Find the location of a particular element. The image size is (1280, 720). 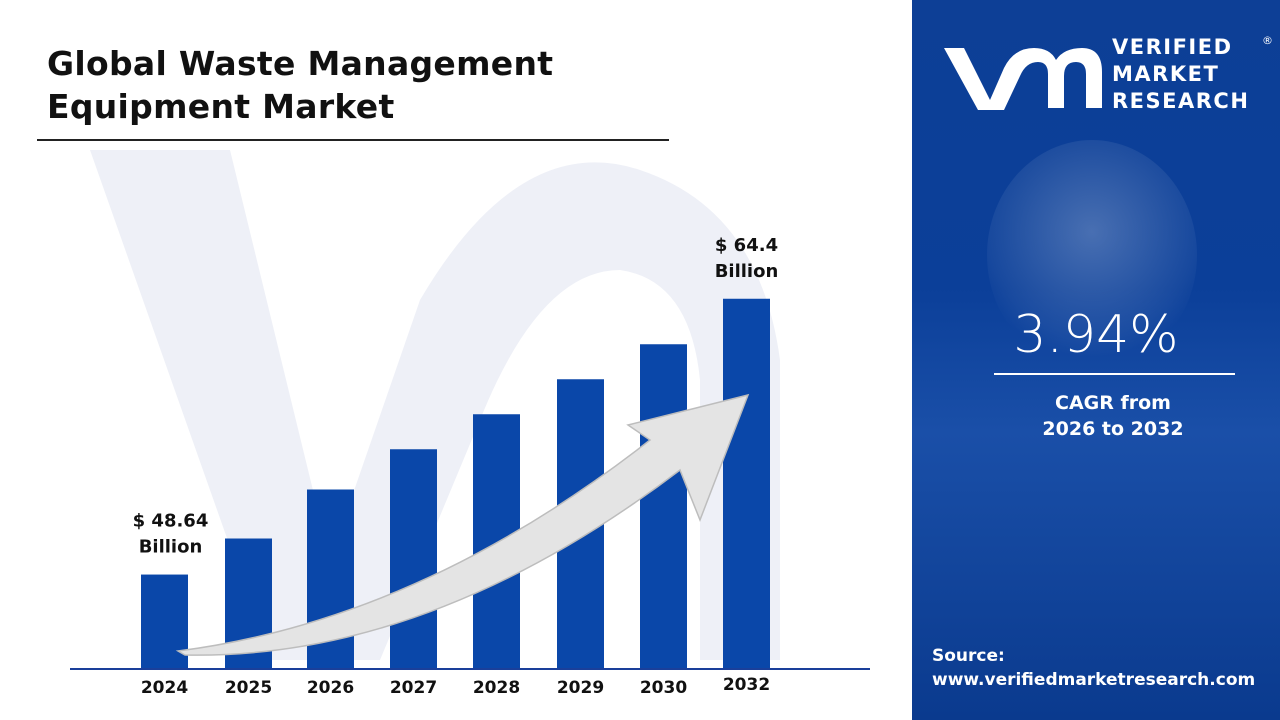

x-tick-label: 2029 is located at coordinates (580, 688).